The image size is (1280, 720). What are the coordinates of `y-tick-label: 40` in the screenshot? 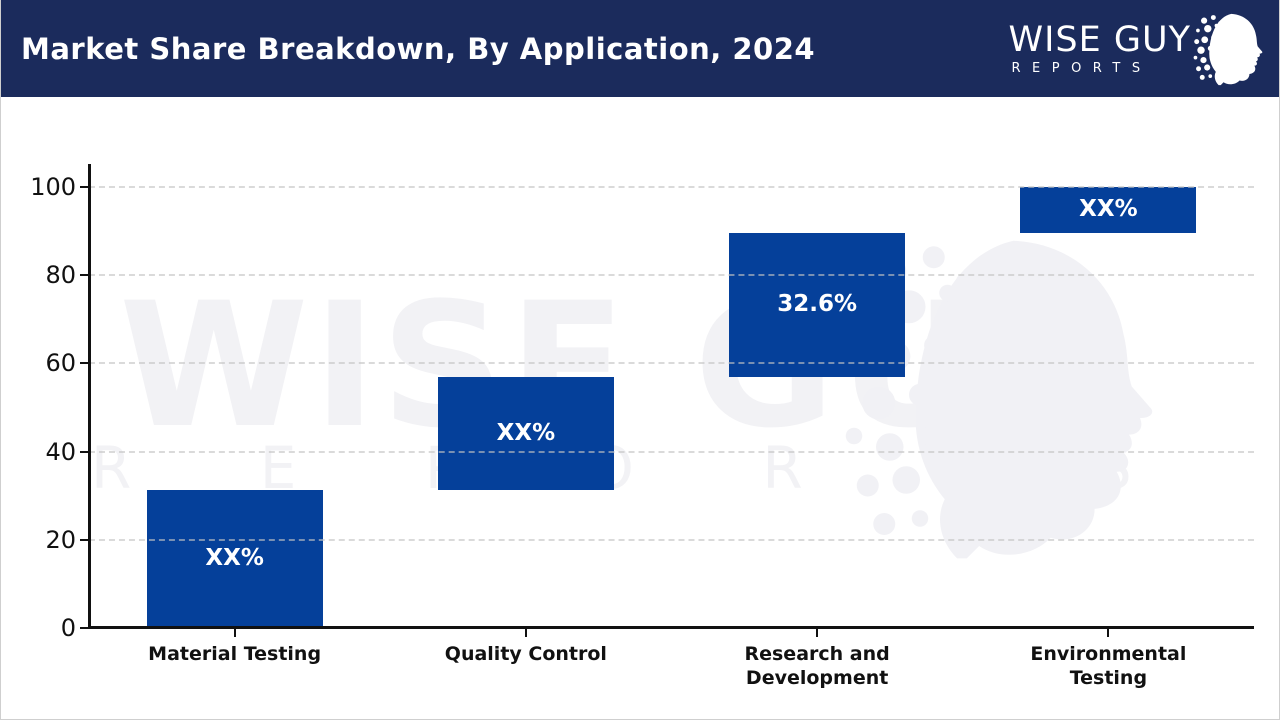 It's located at (60, 451).